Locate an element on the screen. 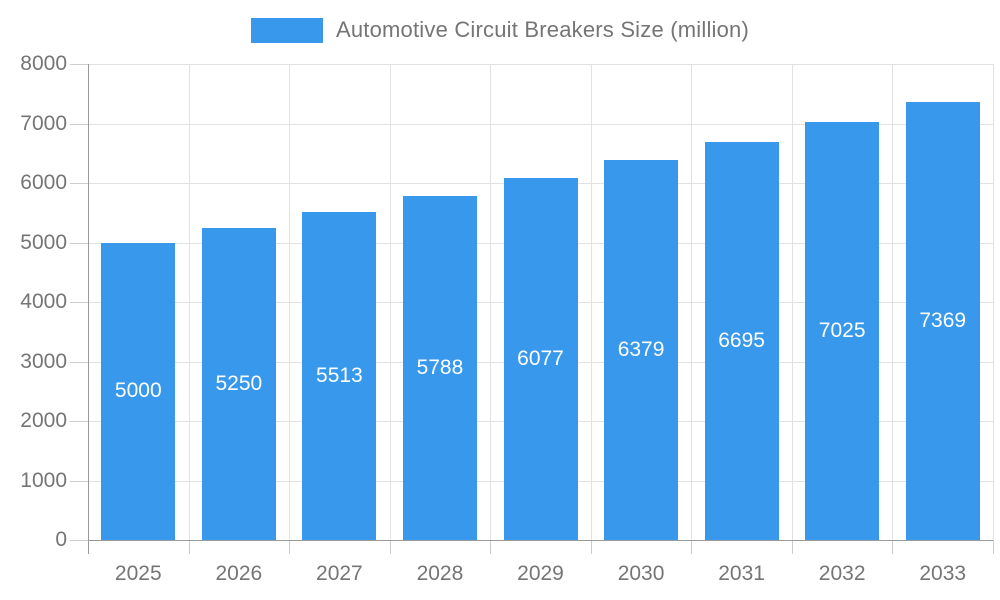  y-tick-label: 7000 is located at coordinates (43, 123).